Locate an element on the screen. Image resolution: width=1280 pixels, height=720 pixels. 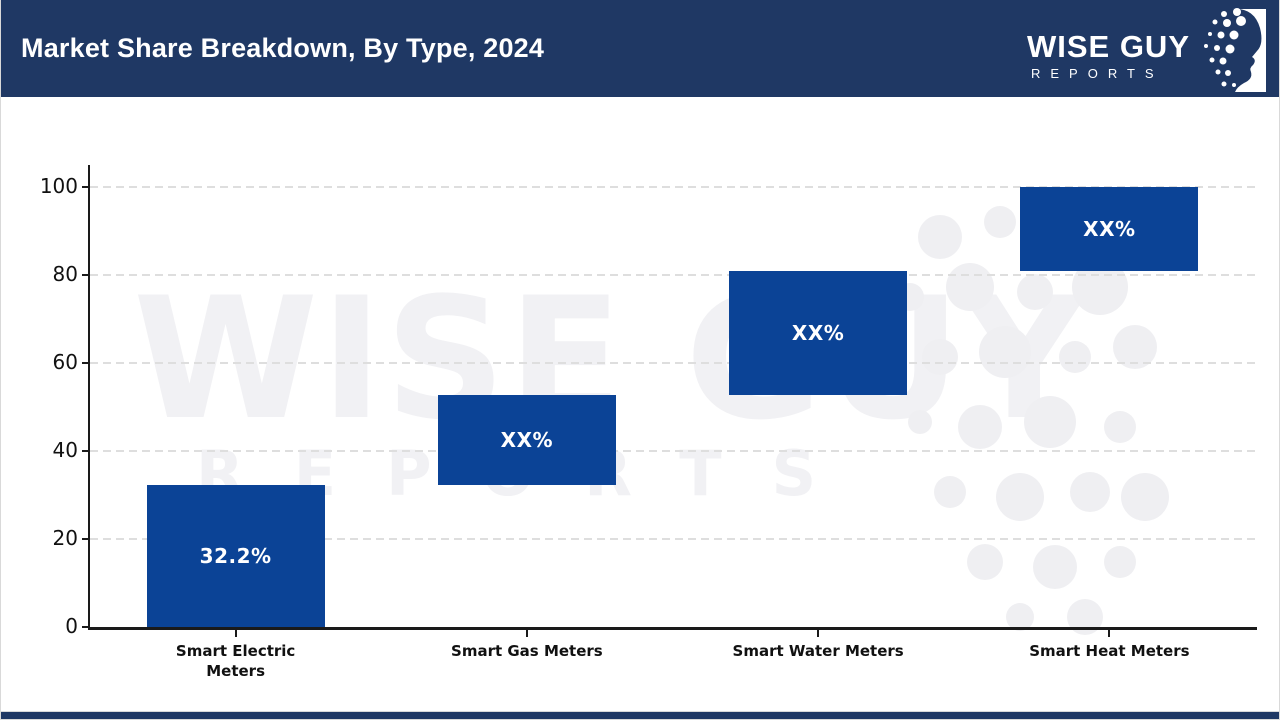
y-tick-label: 40 is located at coordinates (65, 450).